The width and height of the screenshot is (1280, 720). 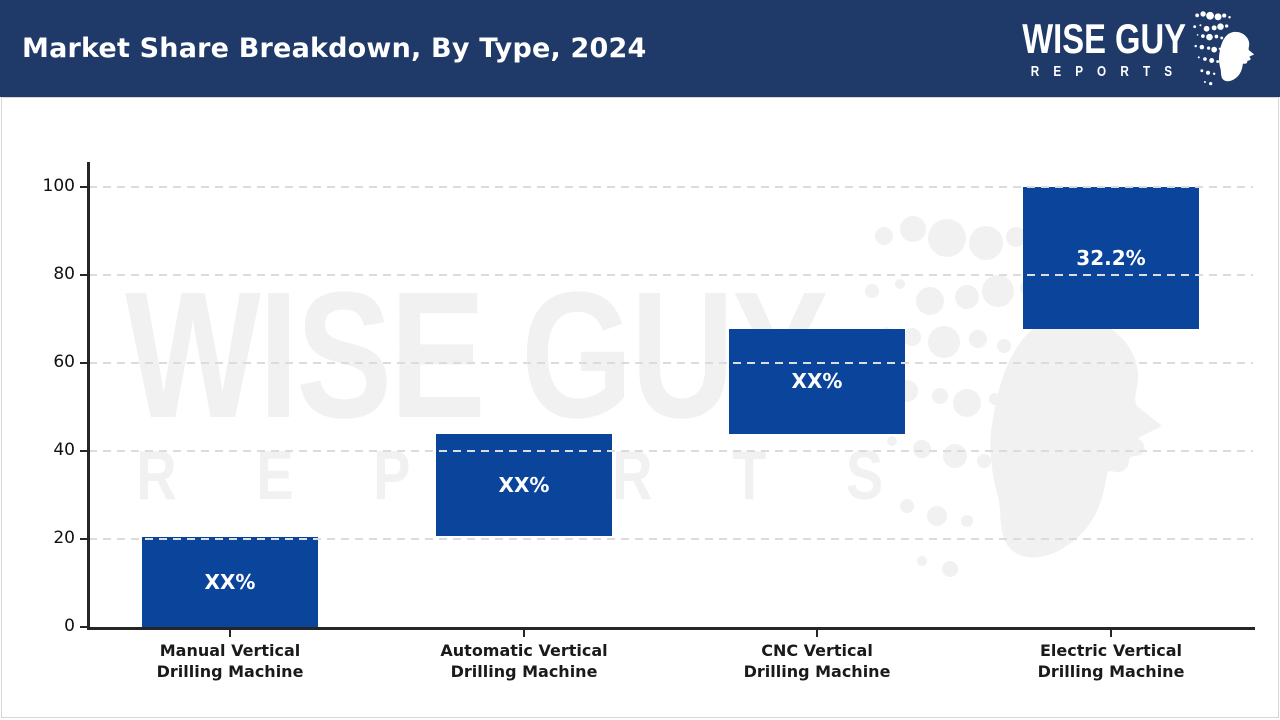 I want to click on bar-value-label: 32.2%, so click(x=1111, y=257).